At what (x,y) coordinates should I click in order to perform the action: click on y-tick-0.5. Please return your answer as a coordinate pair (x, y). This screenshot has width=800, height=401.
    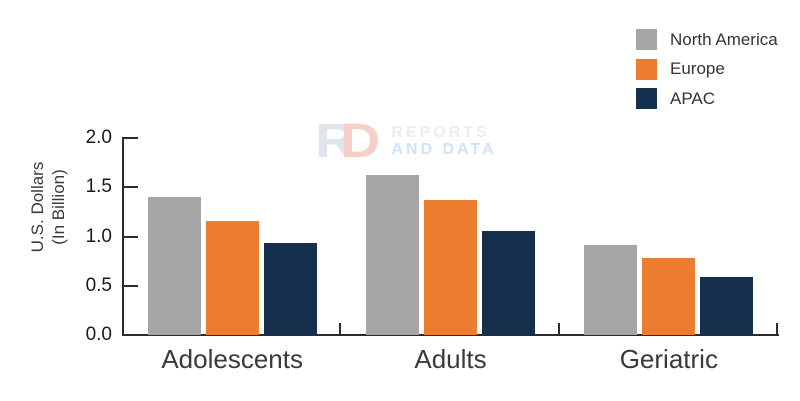
    Looking at the image, I should click on (130, 285).